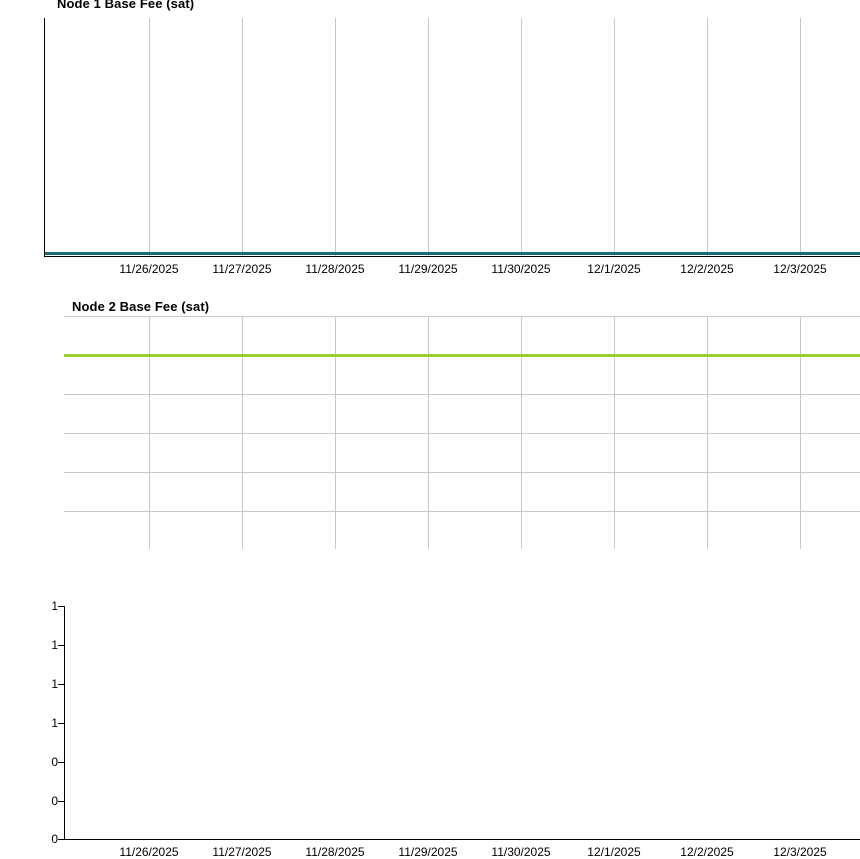  I want to click on chart-title-node-1: Node 1 Base Fee (sat), so click(126, 5).